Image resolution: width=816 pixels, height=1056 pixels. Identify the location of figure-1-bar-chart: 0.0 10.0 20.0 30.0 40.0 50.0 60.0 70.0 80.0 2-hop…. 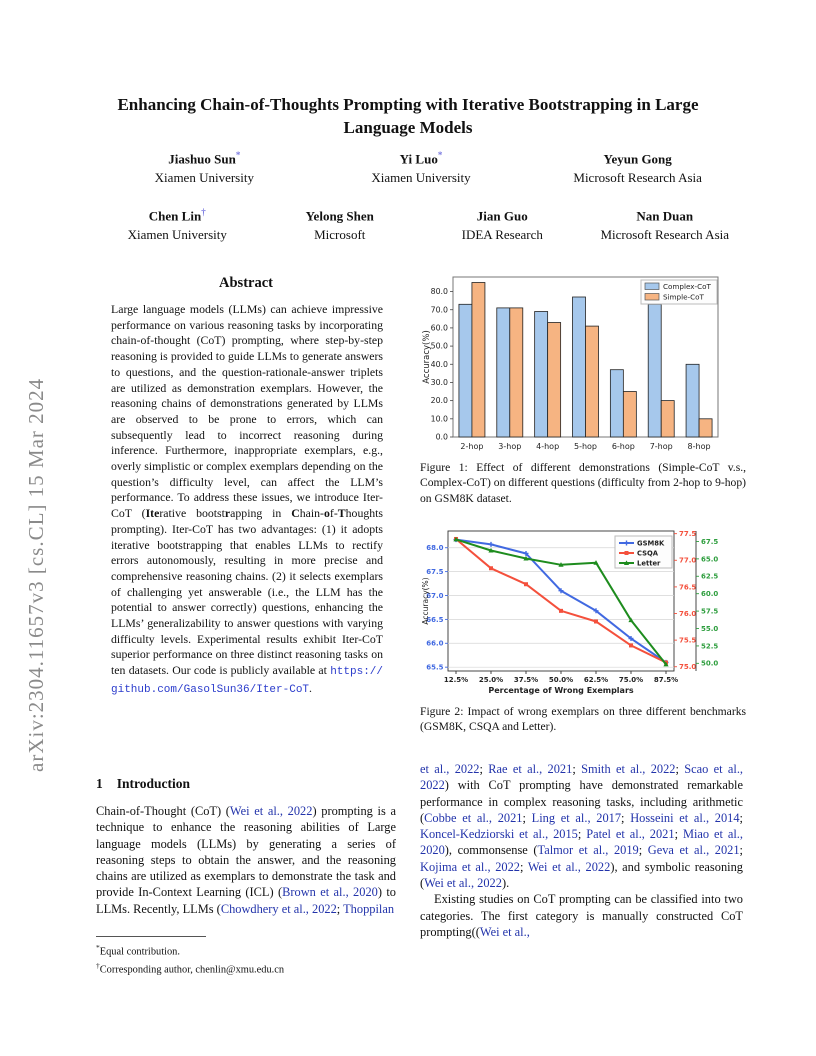
(582, 361).